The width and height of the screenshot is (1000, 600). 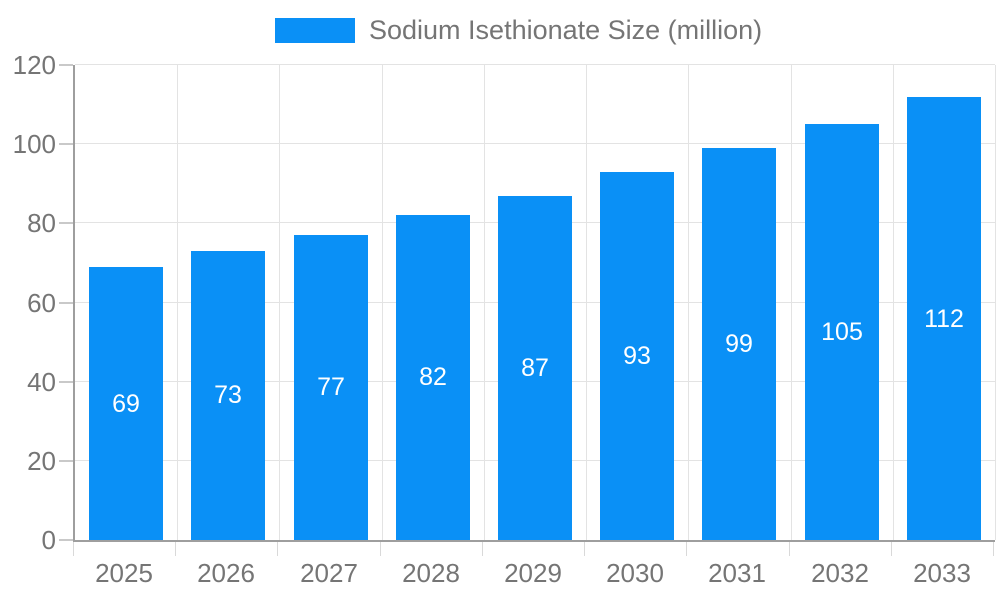 What do you see at coordinates (226, 573) in the screenshot?
I see `x-axis-tick-label: 2026` at bounding box center [226, 573].